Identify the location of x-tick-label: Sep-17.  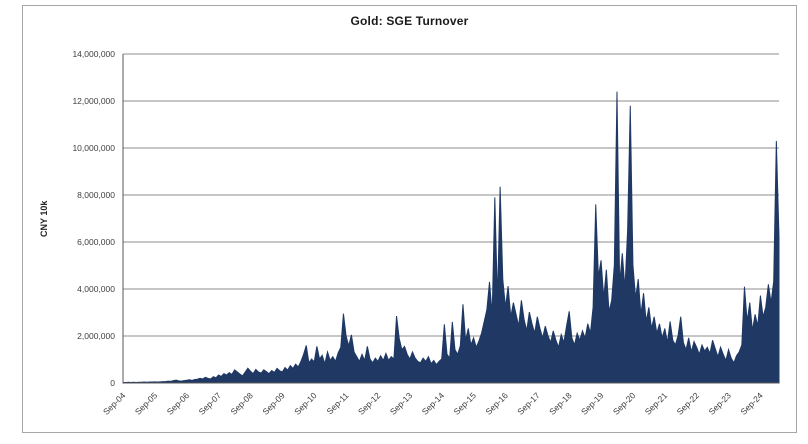
(528, 403).